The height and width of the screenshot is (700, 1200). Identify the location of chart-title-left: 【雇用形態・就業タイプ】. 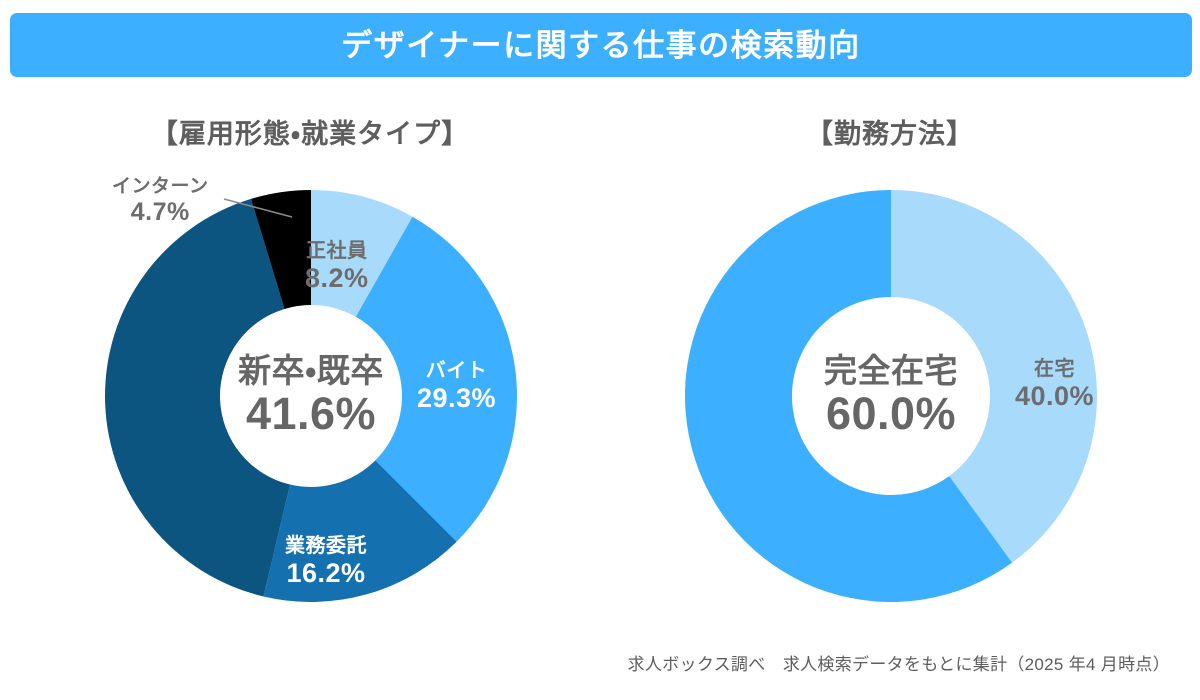
(310, 134).